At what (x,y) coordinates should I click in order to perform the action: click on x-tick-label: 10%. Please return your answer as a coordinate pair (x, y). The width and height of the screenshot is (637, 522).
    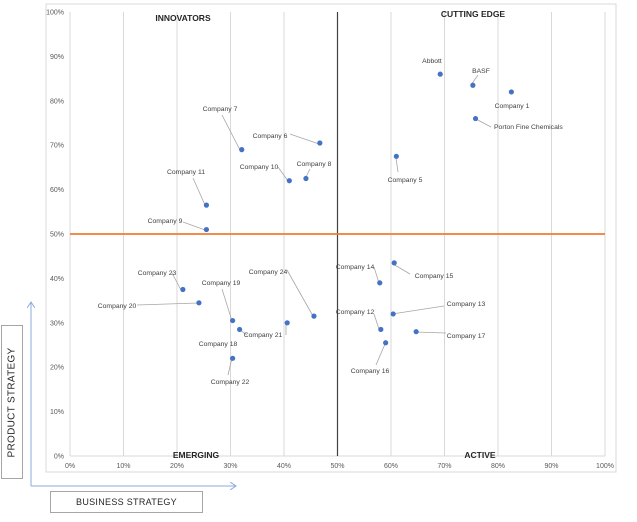
    Looking at the image, I should click on (123, 466).